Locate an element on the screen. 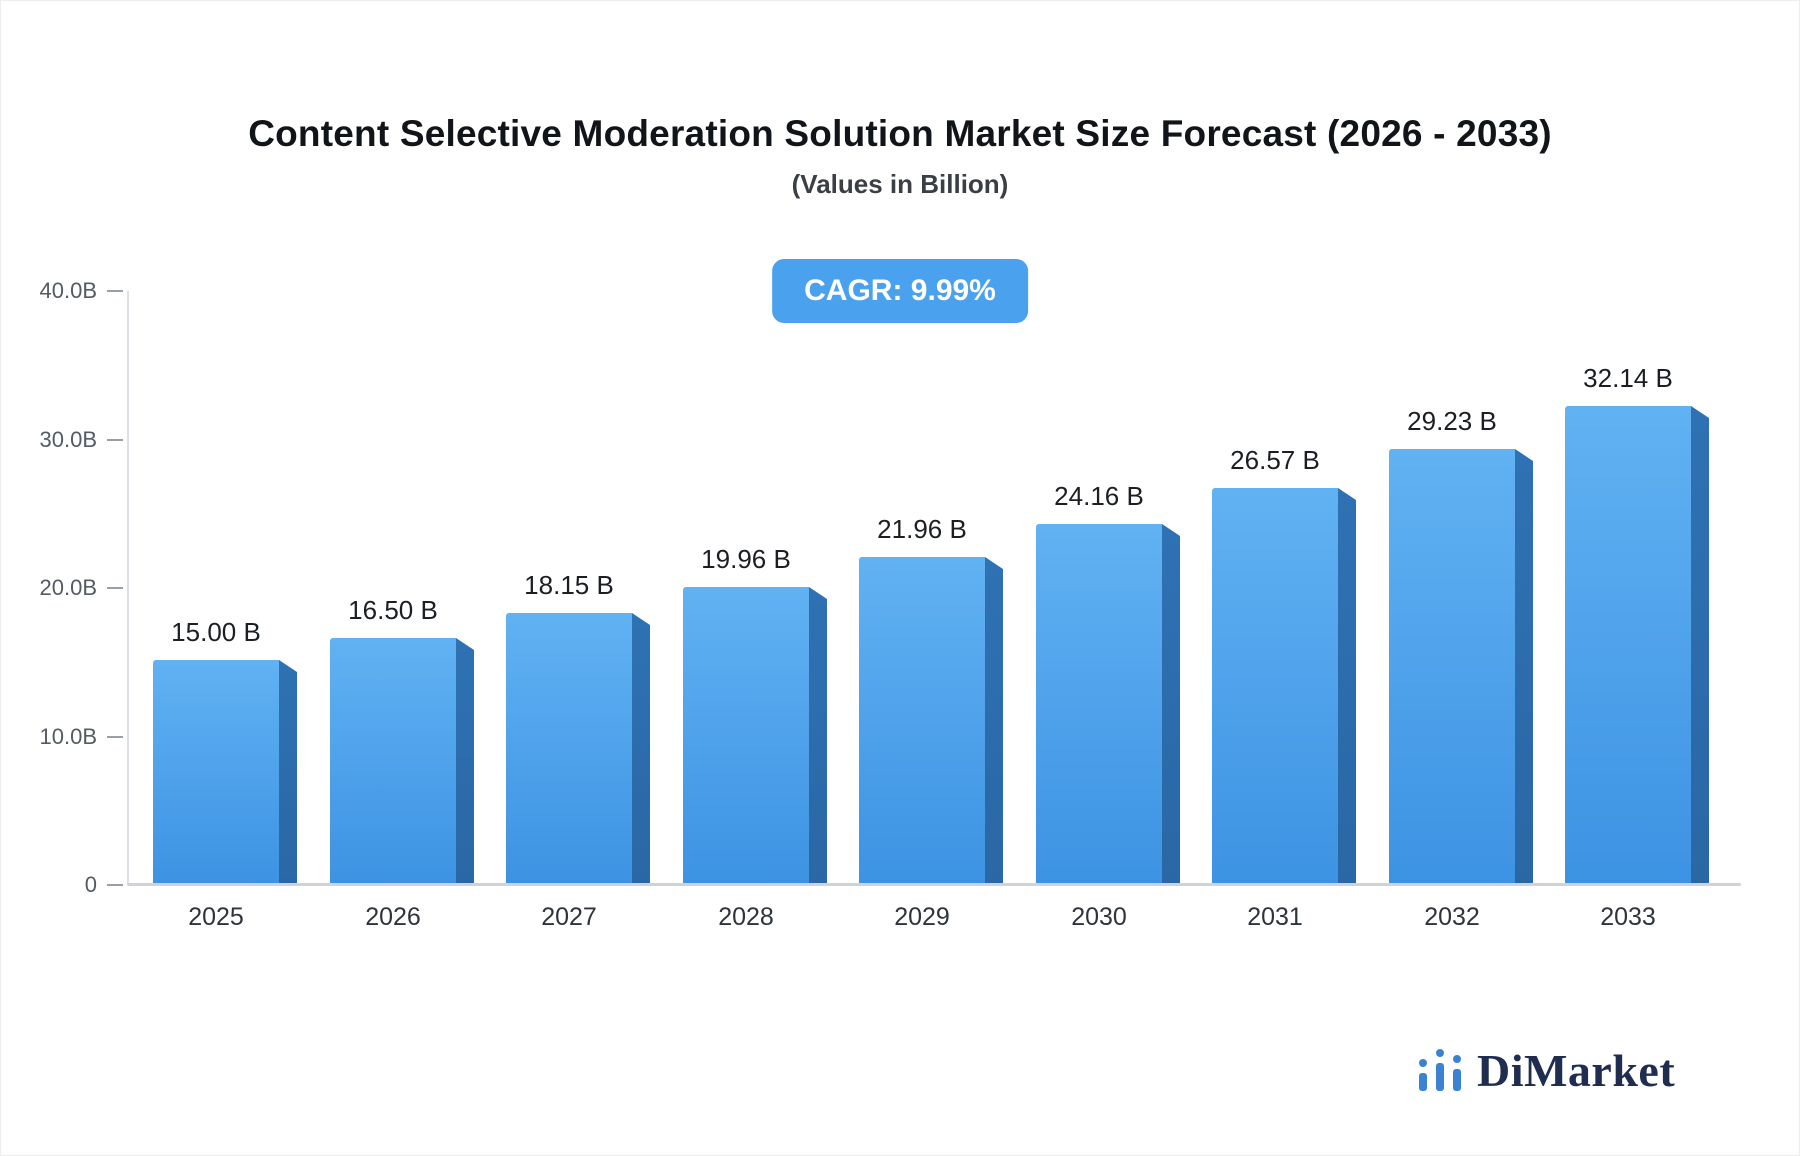 This screenshot has width=1800, height=1156. dimarket-logo-icon is located at coordinates (1440, 1070).